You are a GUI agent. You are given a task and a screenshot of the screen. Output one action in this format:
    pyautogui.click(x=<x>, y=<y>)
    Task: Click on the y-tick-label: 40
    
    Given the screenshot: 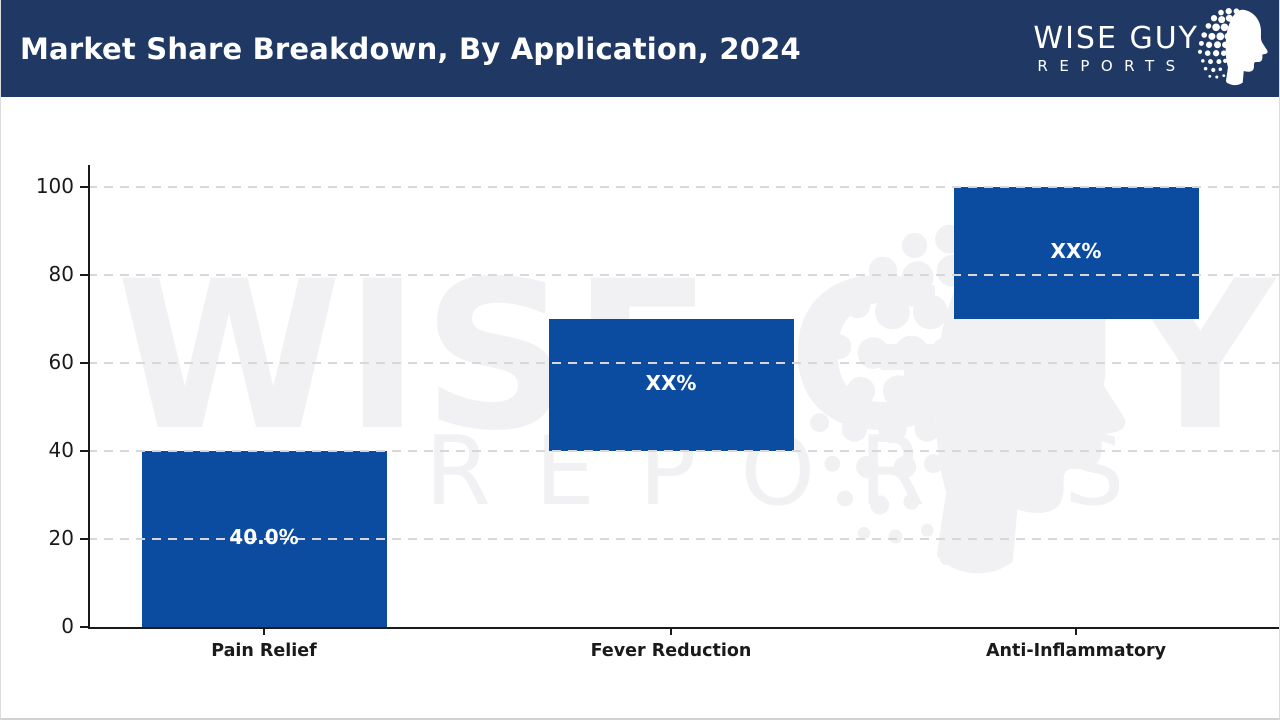 What is the action you would take?
    pyautogui.click(x=61, y=450)
    